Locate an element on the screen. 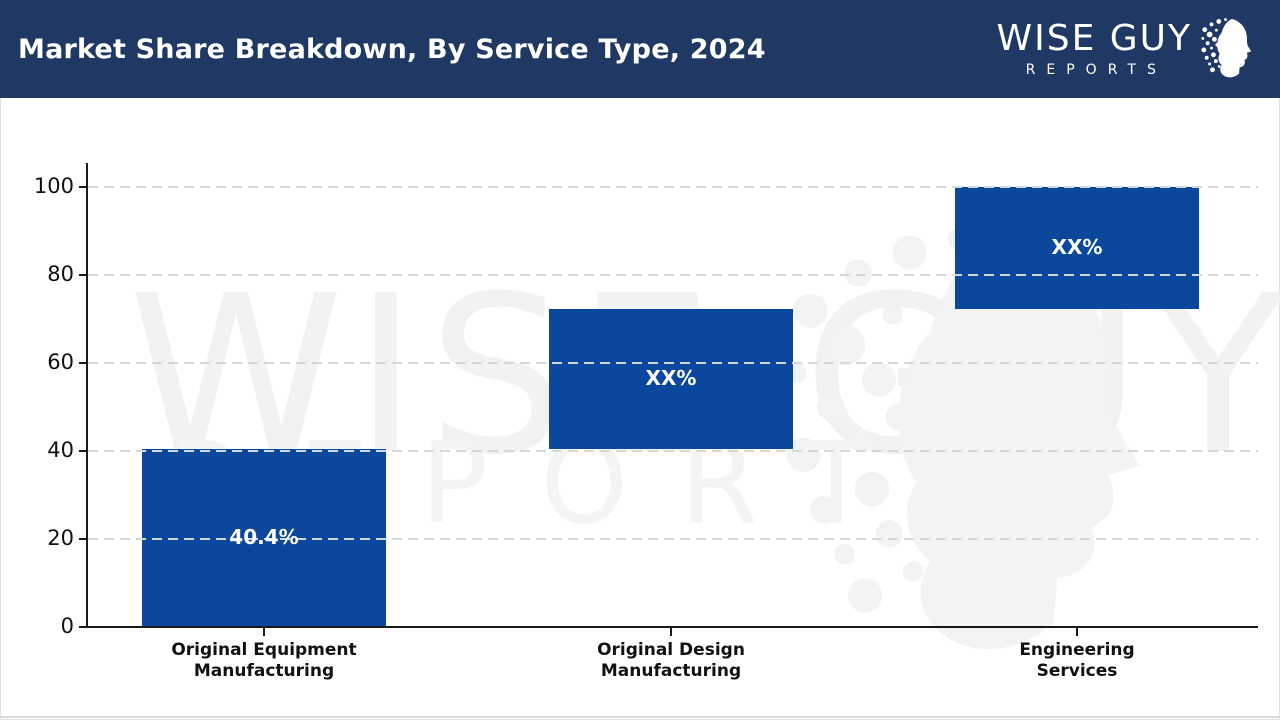  x-axis-label-line: Engineering is located at coordinates (1077, 650).